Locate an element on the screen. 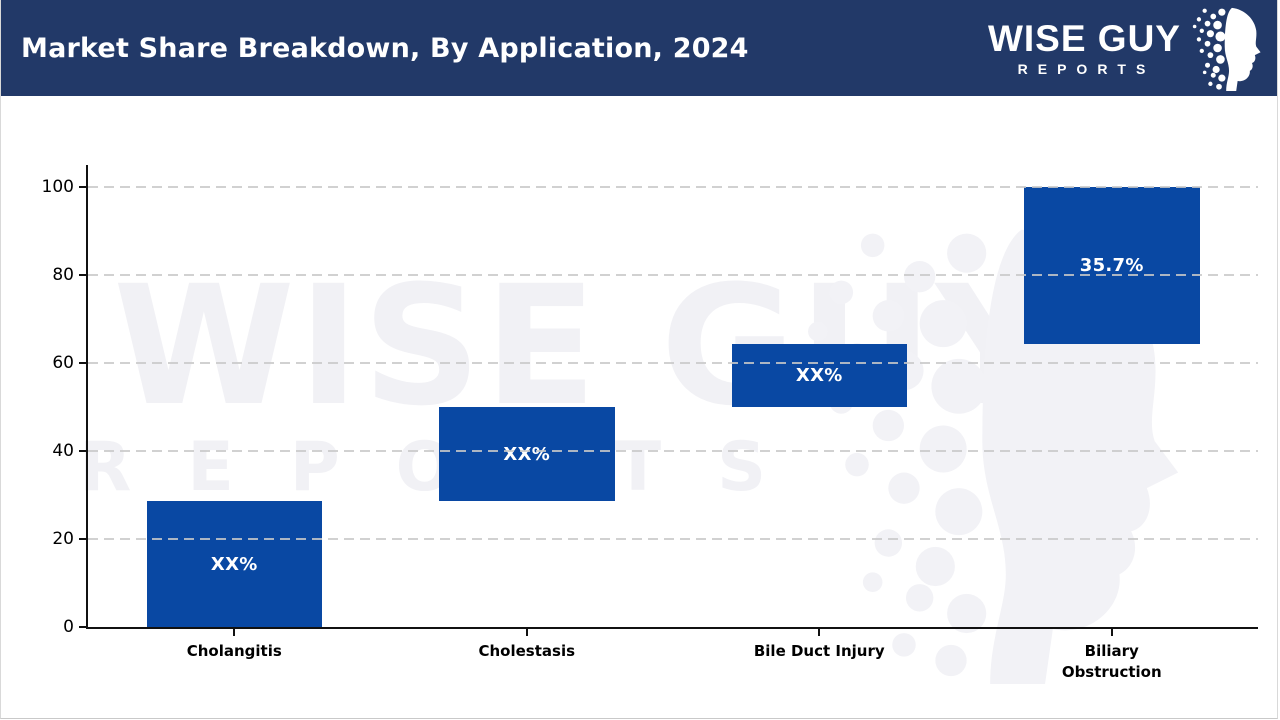 This screenshot has width=1280, height=720. bar-value-label: 35.7% is located at coordinates (1111, 266).